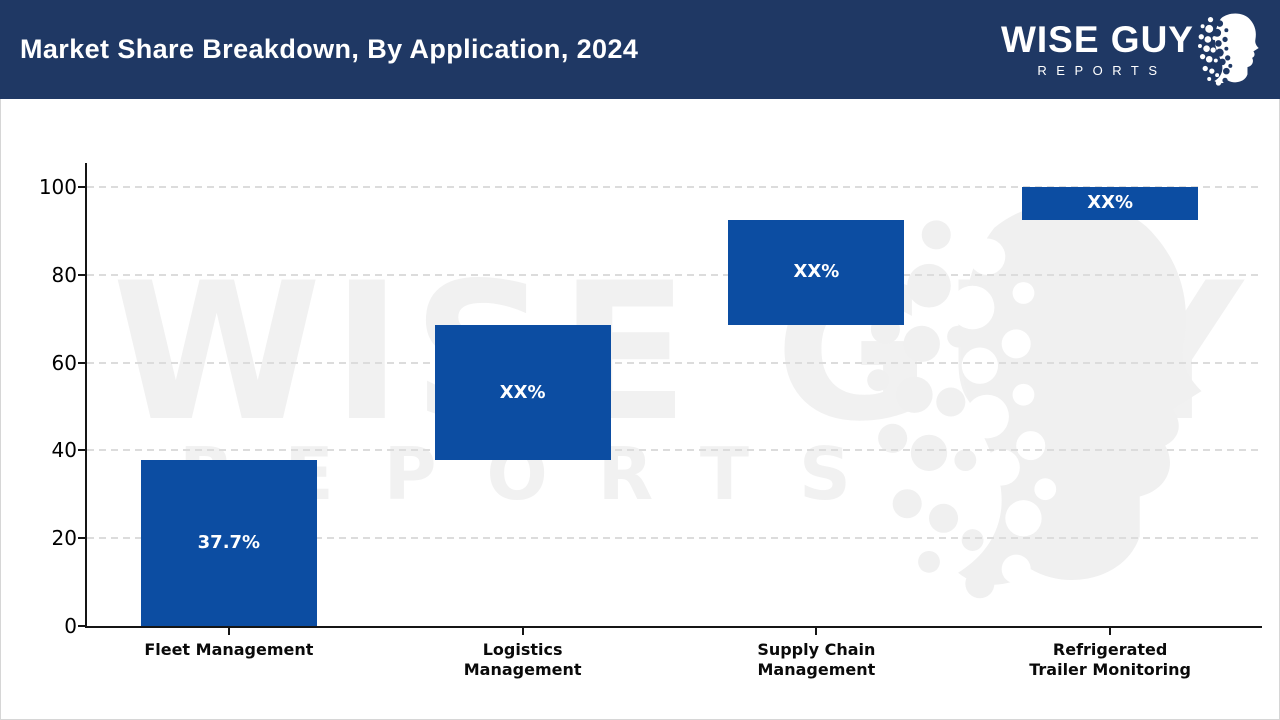 The image size is (1280, 720). What do you see at coordinates (816, 659) in the screenshot?
I see `x-category-label-supply-chain-management: Supply Chain Management` at bounding box center [816, 659].